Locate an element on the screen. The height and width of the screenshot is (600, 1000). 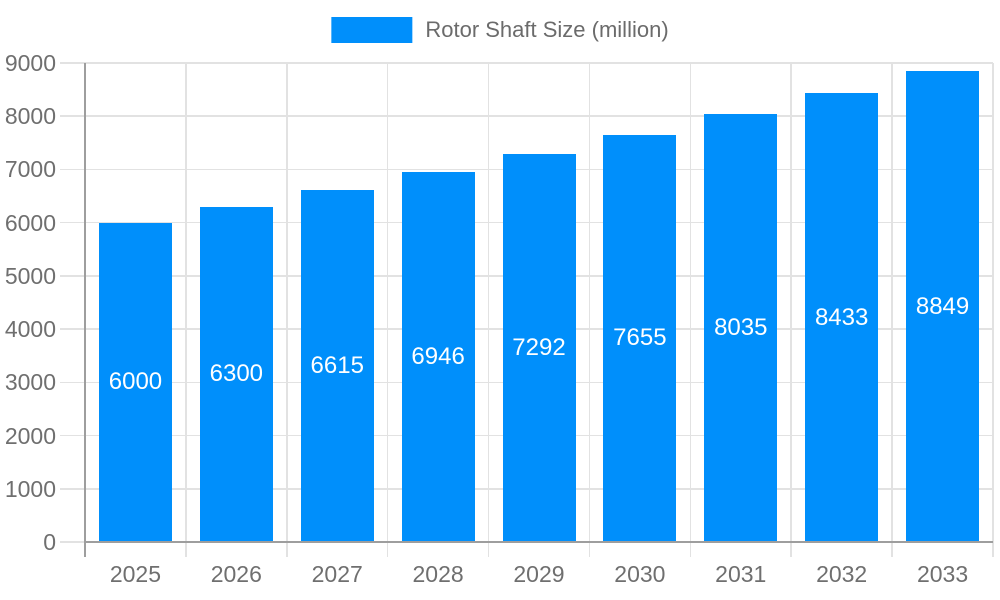
bar-value-label: 8035 is located at coordinates (741, 328).